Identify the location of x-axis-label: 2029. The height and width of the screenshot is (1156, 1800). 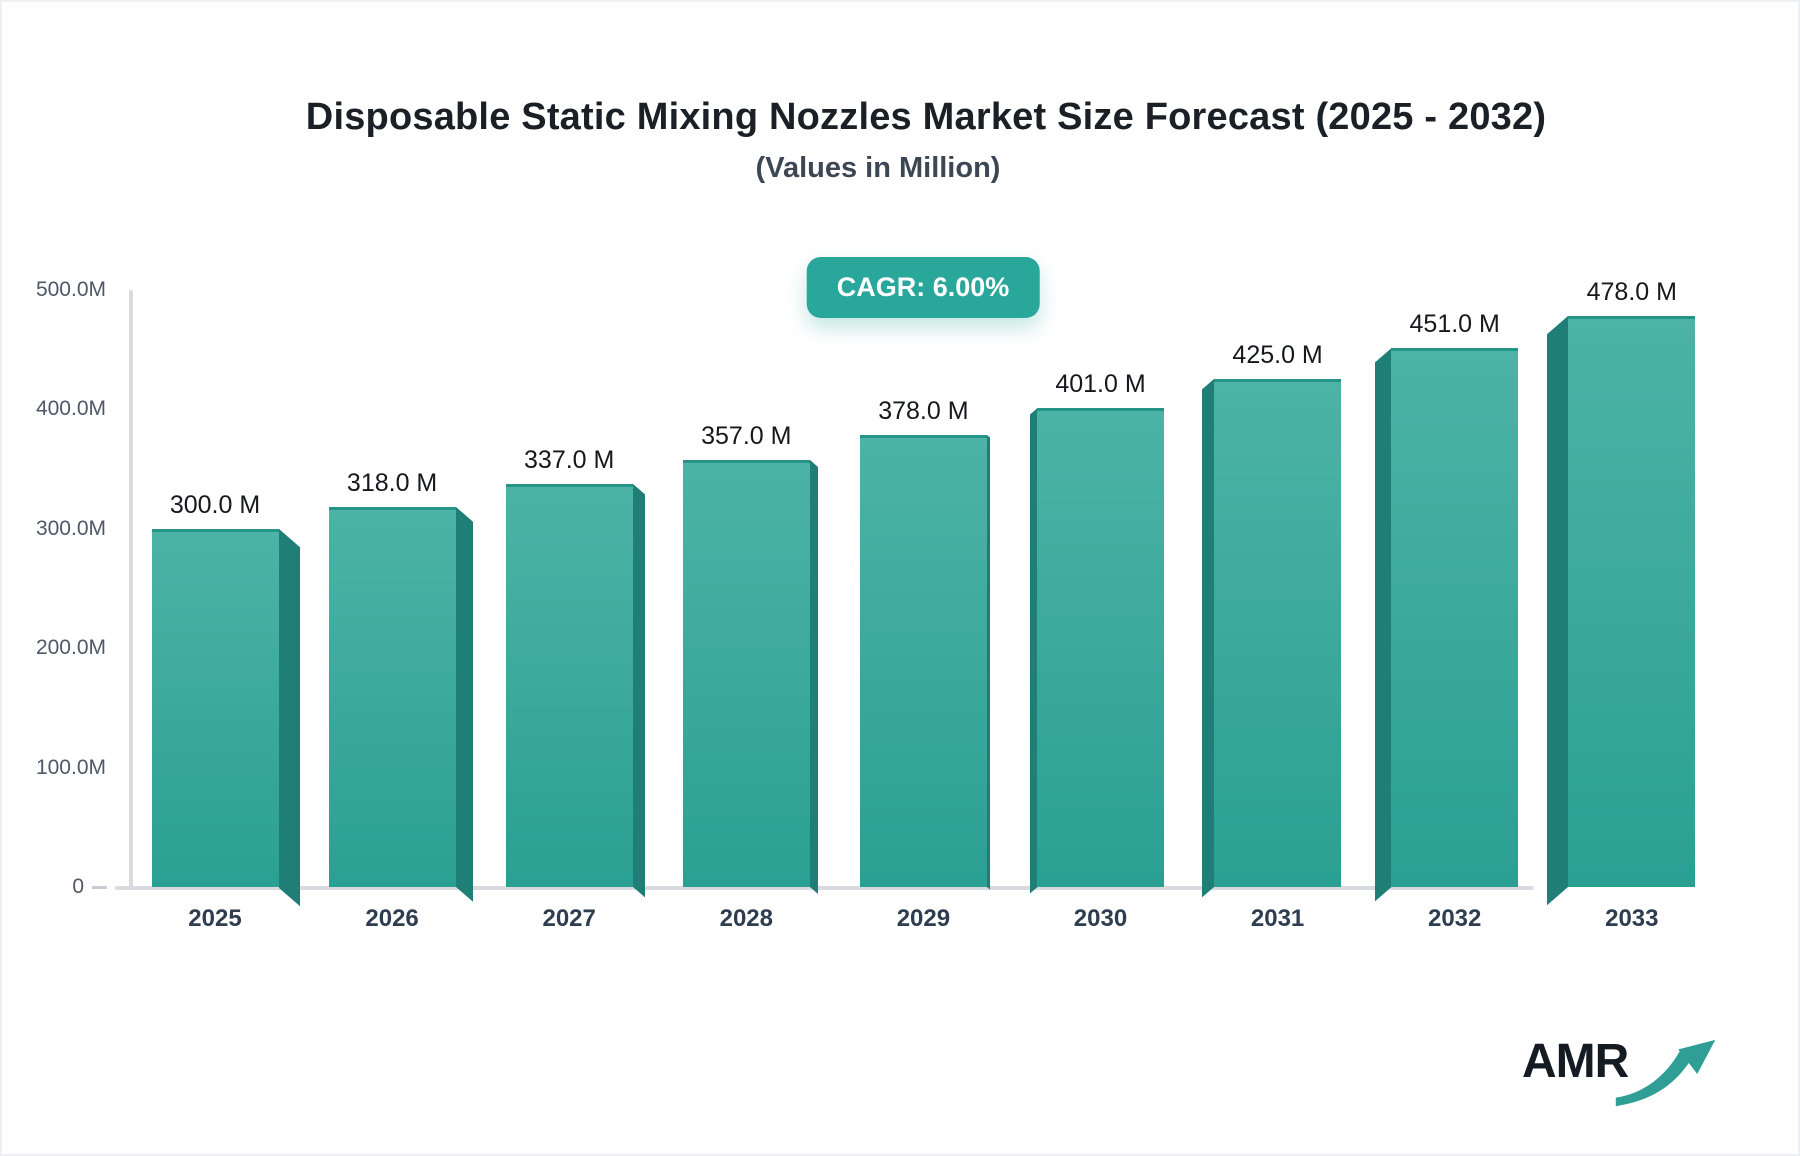
(923, 918).